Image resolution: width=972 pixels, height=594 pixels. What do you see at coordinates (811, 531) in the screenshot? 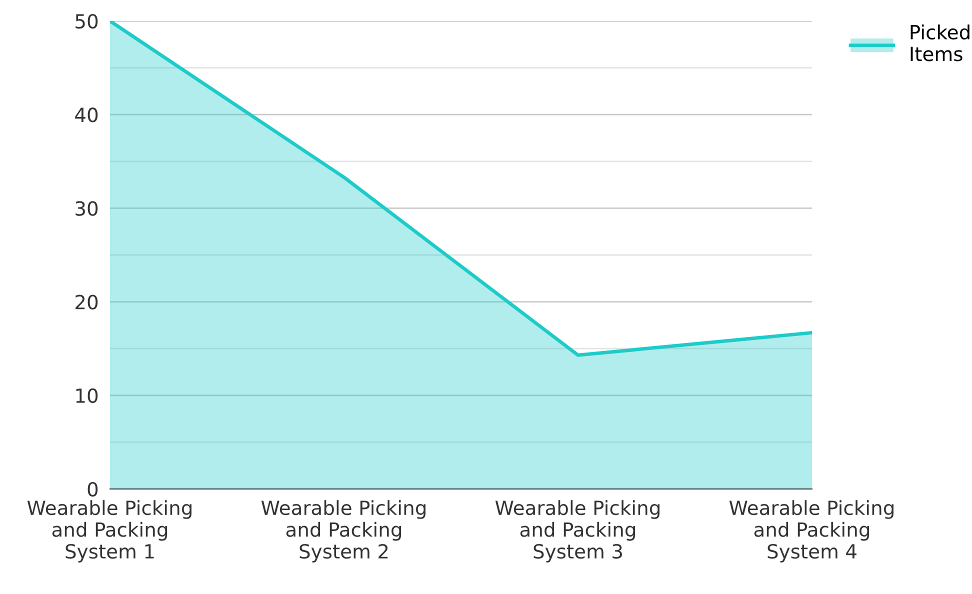
I see `x-tick-label: Wearable Picking and Packing System 4` at bounding box center [811, 531].